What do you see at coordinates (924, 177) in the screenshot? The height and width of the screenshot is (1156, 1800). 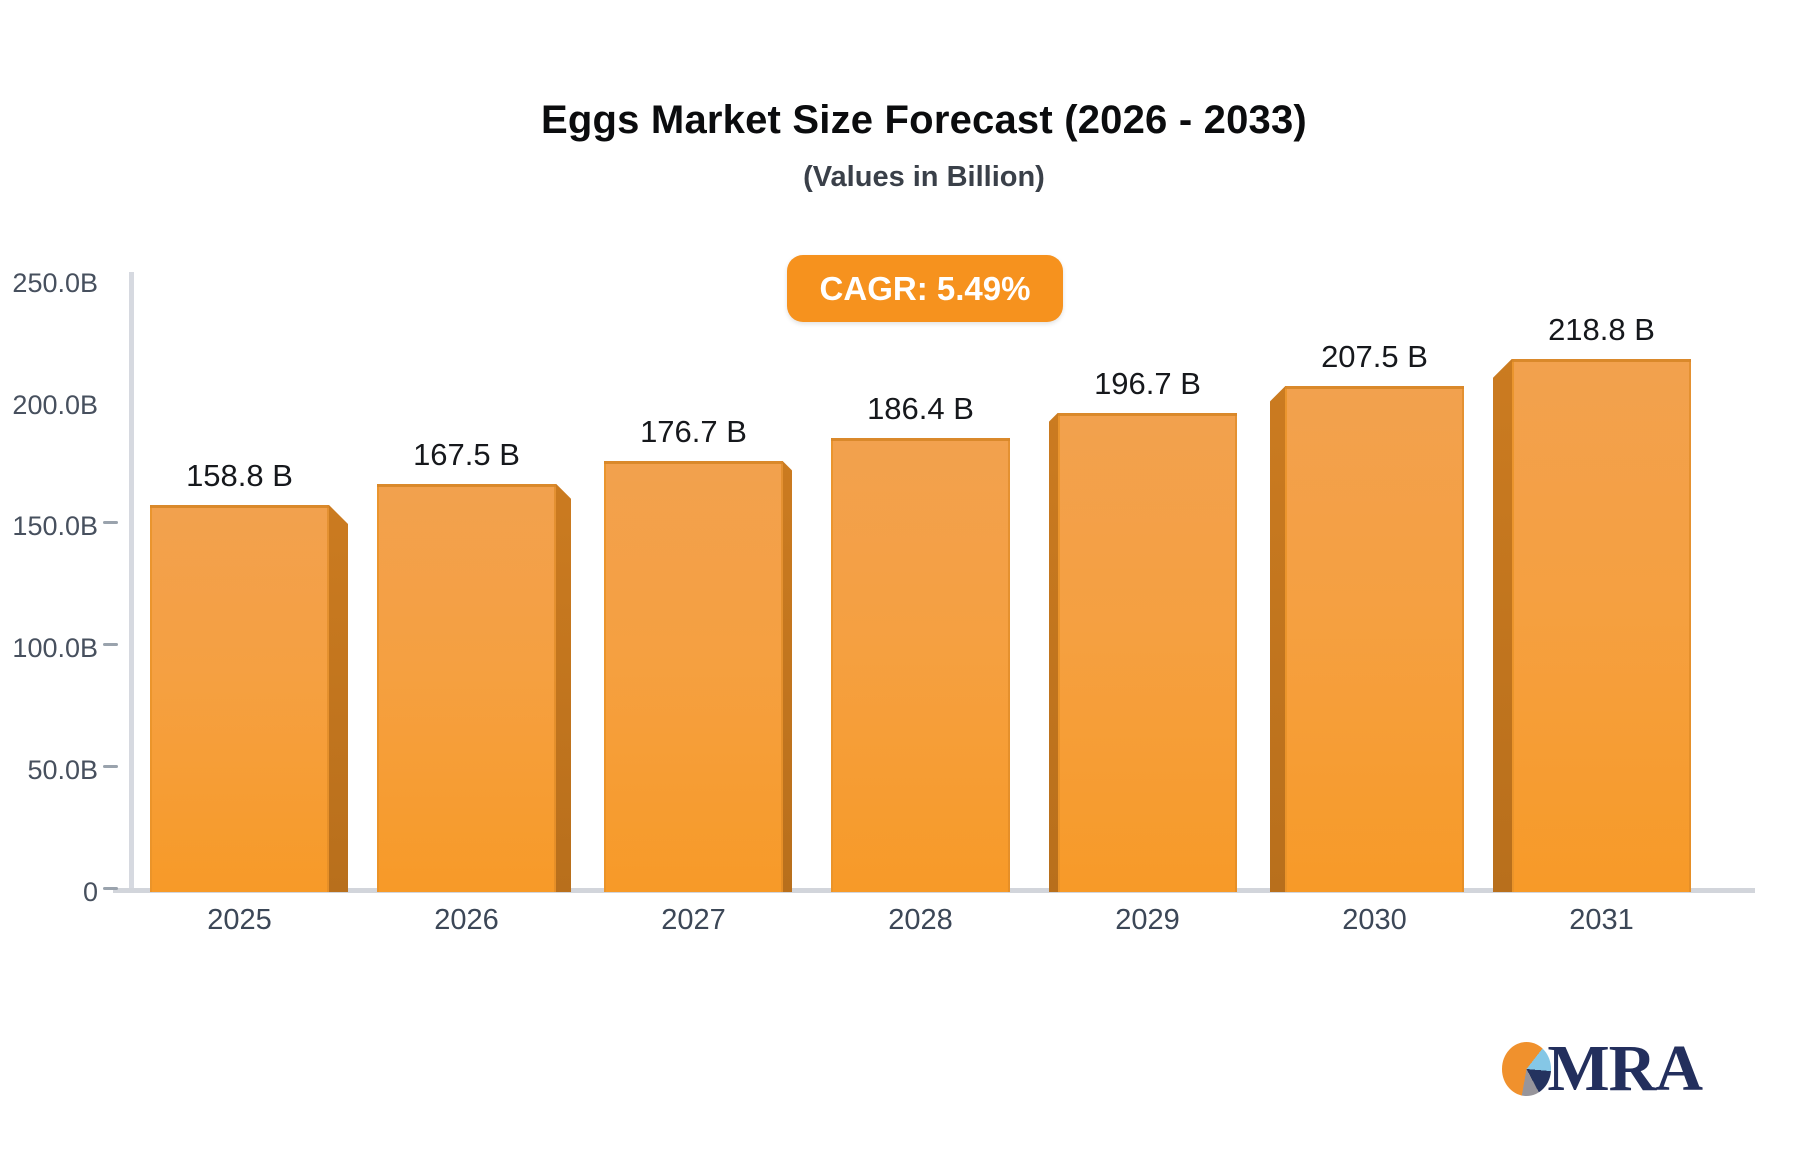 I see `page-subtitle: (Values in Billion)` at bounding box center [924, 177].